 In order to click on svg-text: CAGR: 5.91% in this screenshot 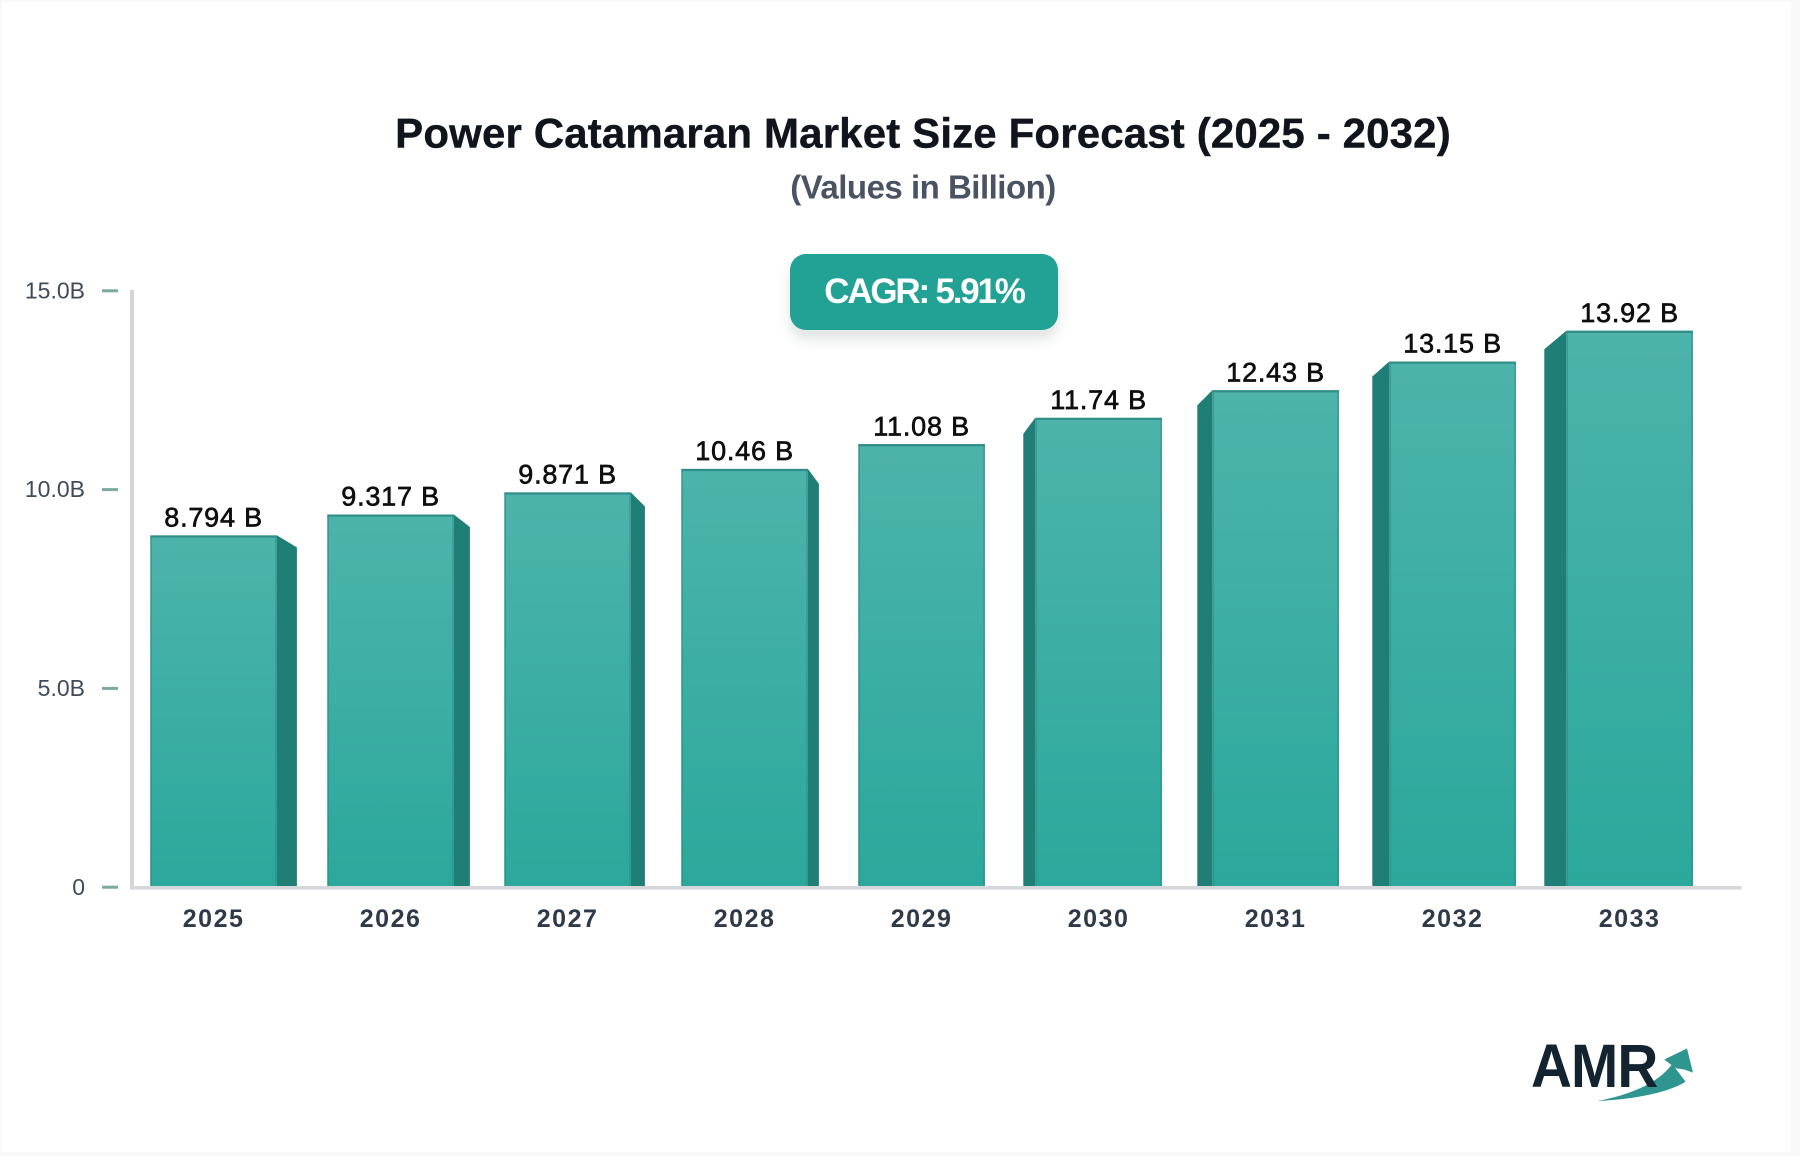, I will do `click(925, 291)`.